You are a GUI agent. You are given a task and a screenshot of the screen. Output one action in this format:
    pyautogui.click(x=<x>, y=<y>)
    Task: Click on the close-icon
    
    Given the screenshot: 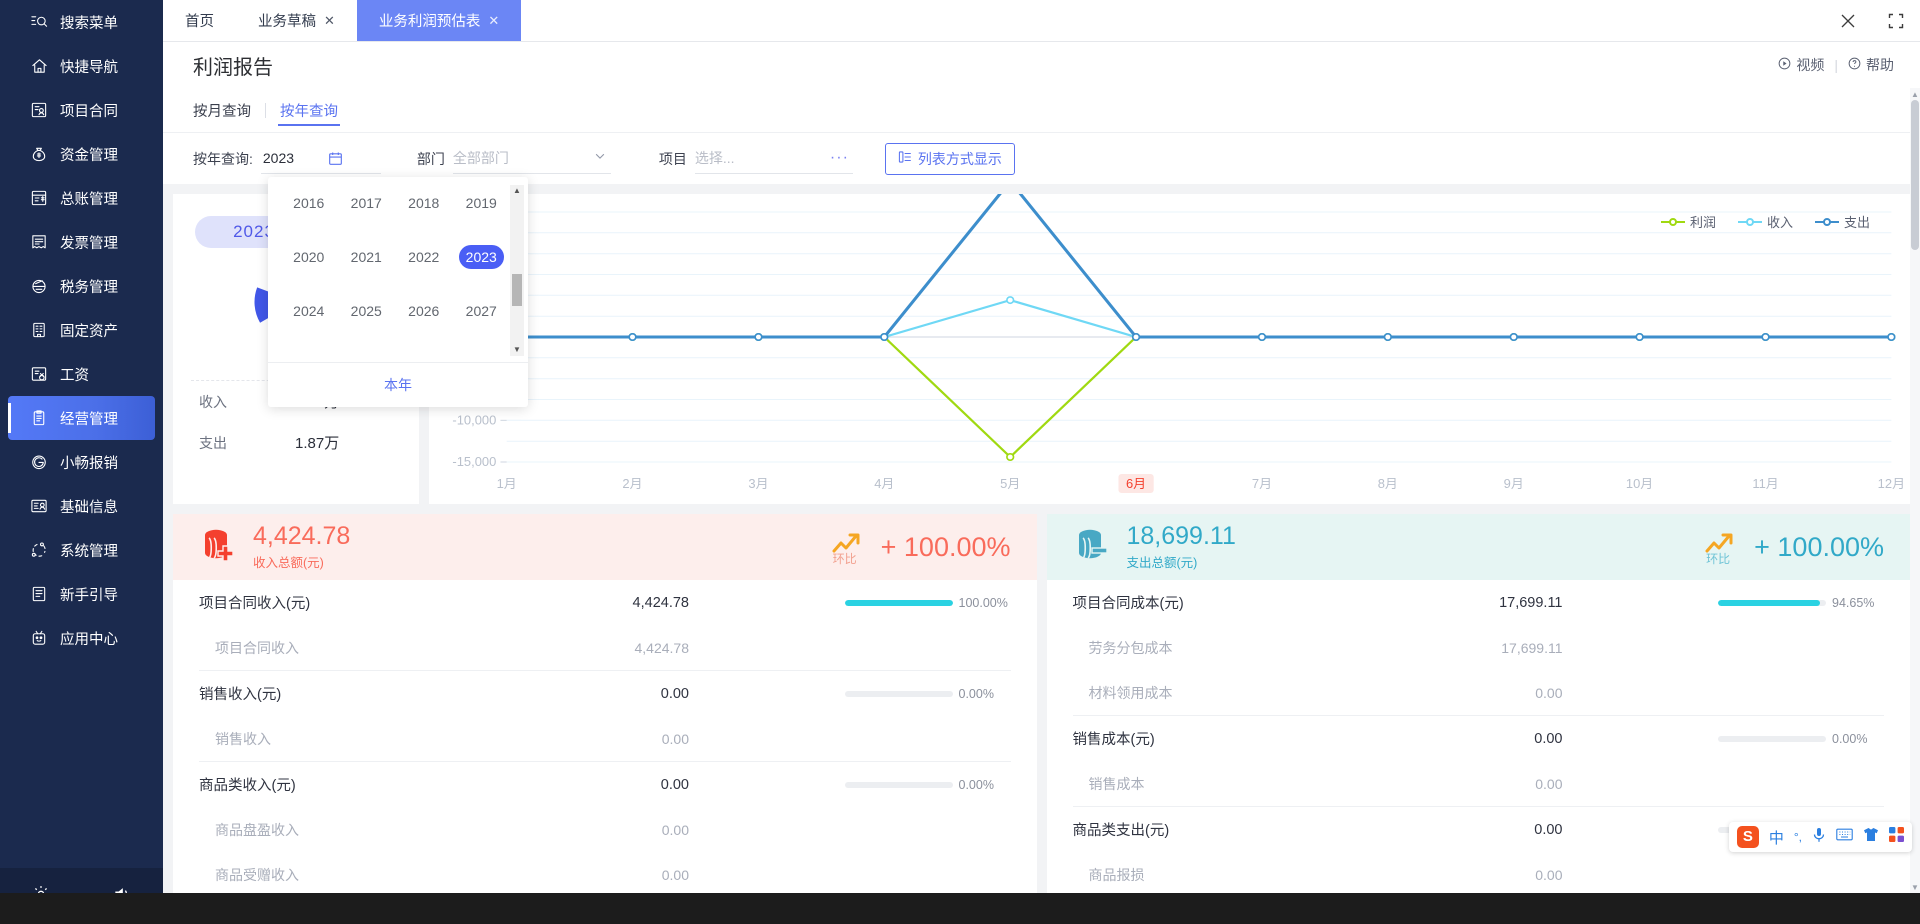 What is the action you would take?
    pyautogui.click(x=1848, y=21)
    